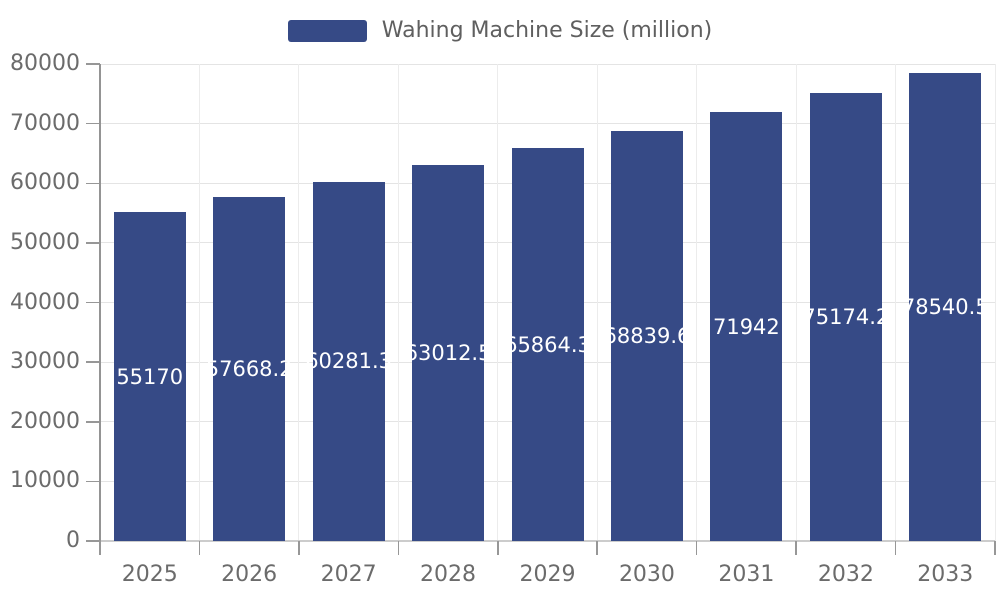 Image resolution: width=1000 pixels, height=600 pixels. I want to click on y-axis-line, so click(100, 302).